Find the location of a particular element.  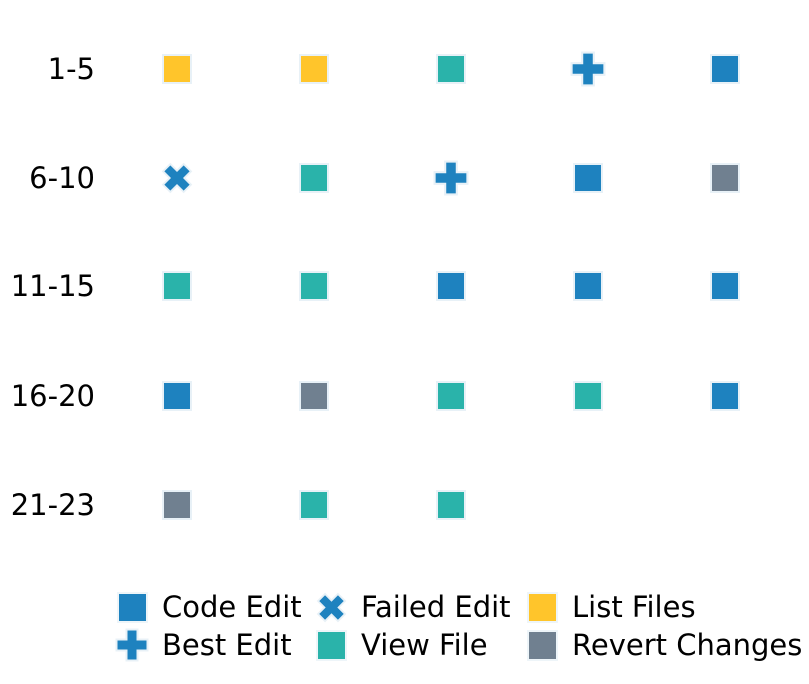

legend-label-view-file: View File is located at coordinates (424, 644).